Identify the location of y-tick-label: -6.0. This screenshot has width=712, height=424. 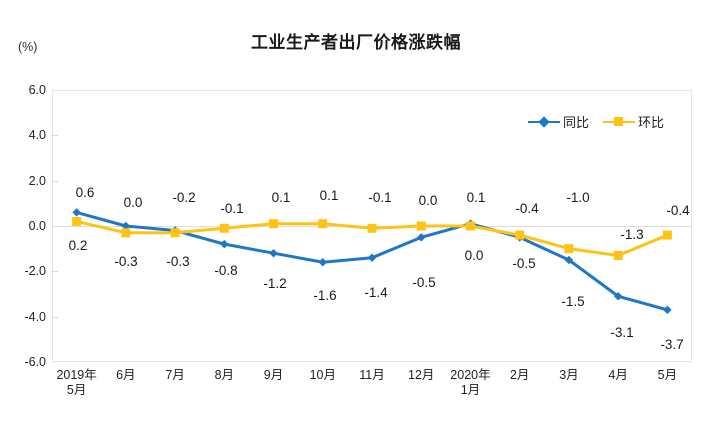
(35, 362).